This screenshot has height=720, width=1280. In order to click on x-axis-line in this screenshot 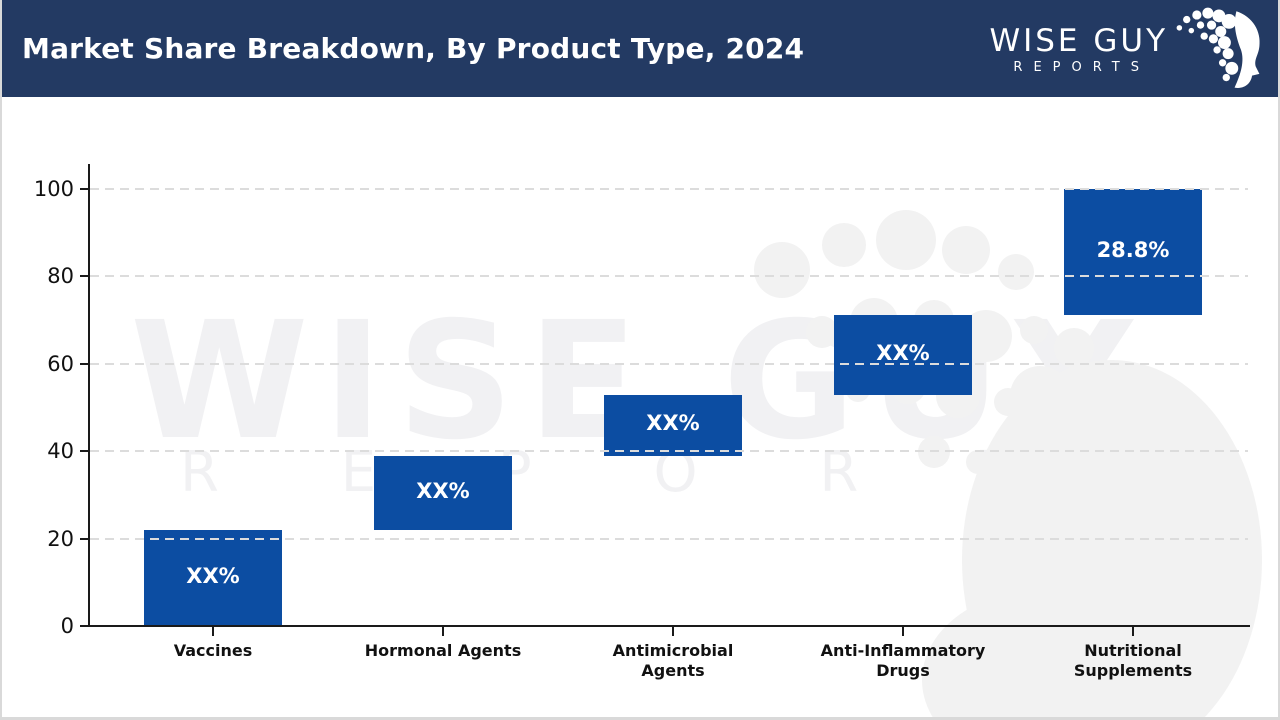, I will do `click(669, 626)`.